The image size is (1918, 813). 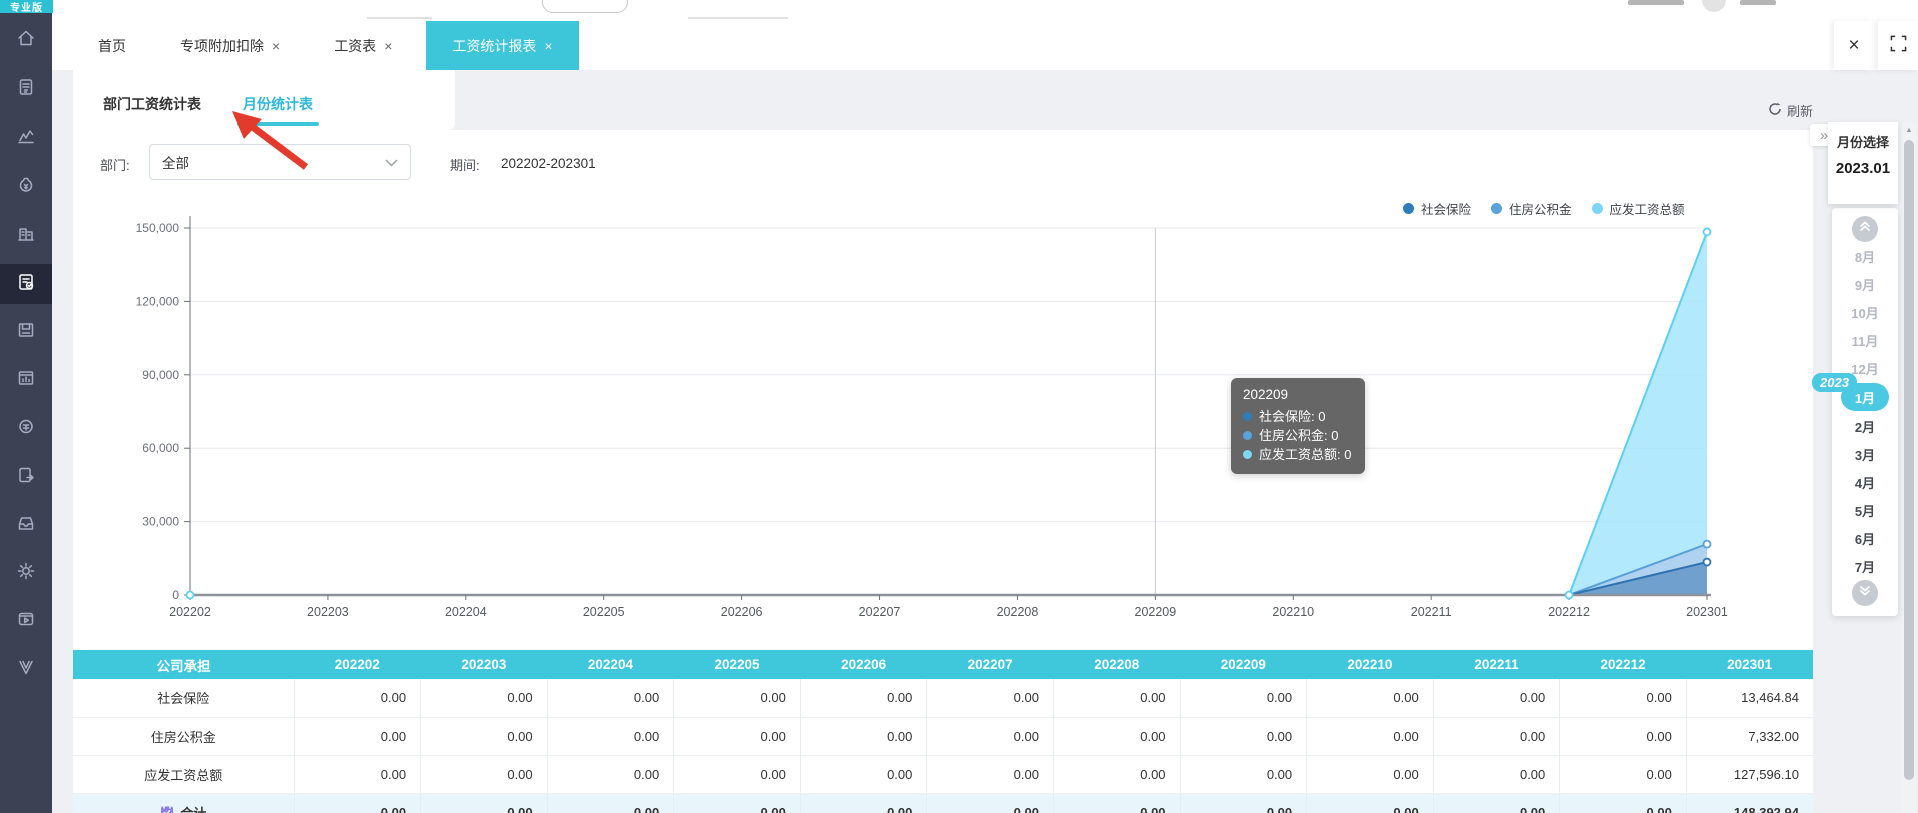 I want to click on month-item-7月: 7月, so click(x=1865, y=567).